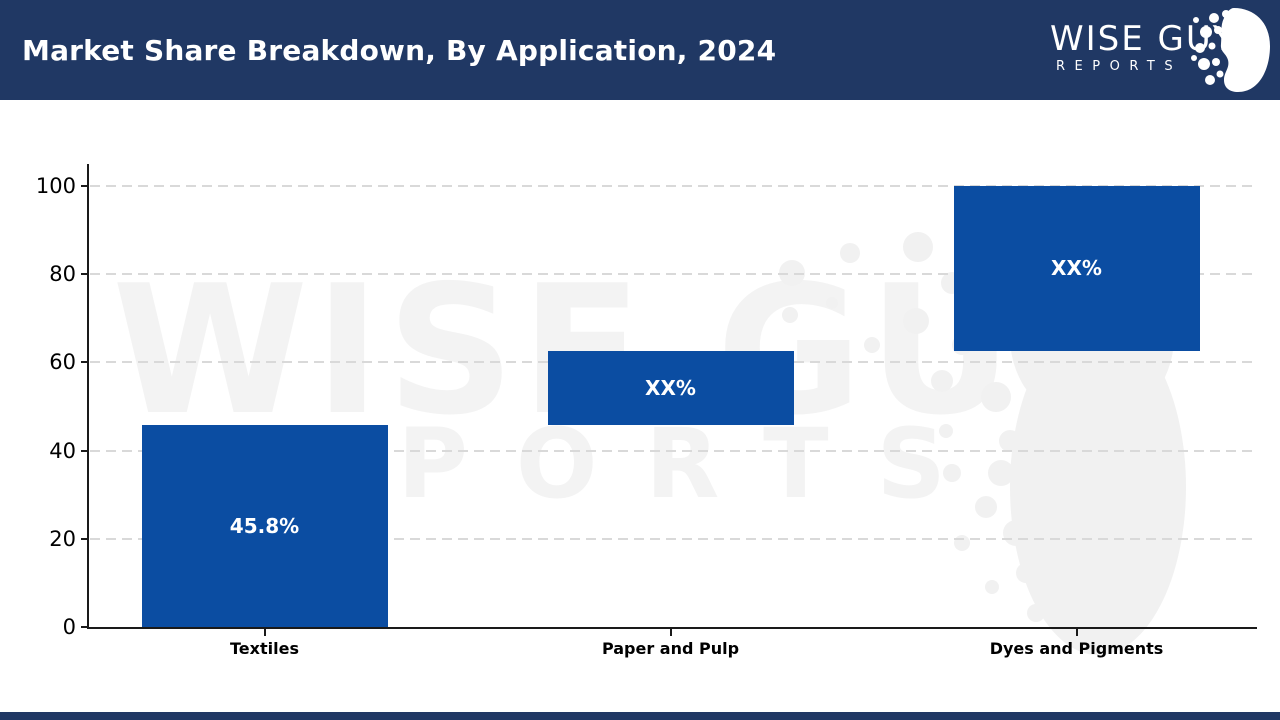 This screenshot has height=720, width=1280. I want to click on x-axis, so click(672, 628).